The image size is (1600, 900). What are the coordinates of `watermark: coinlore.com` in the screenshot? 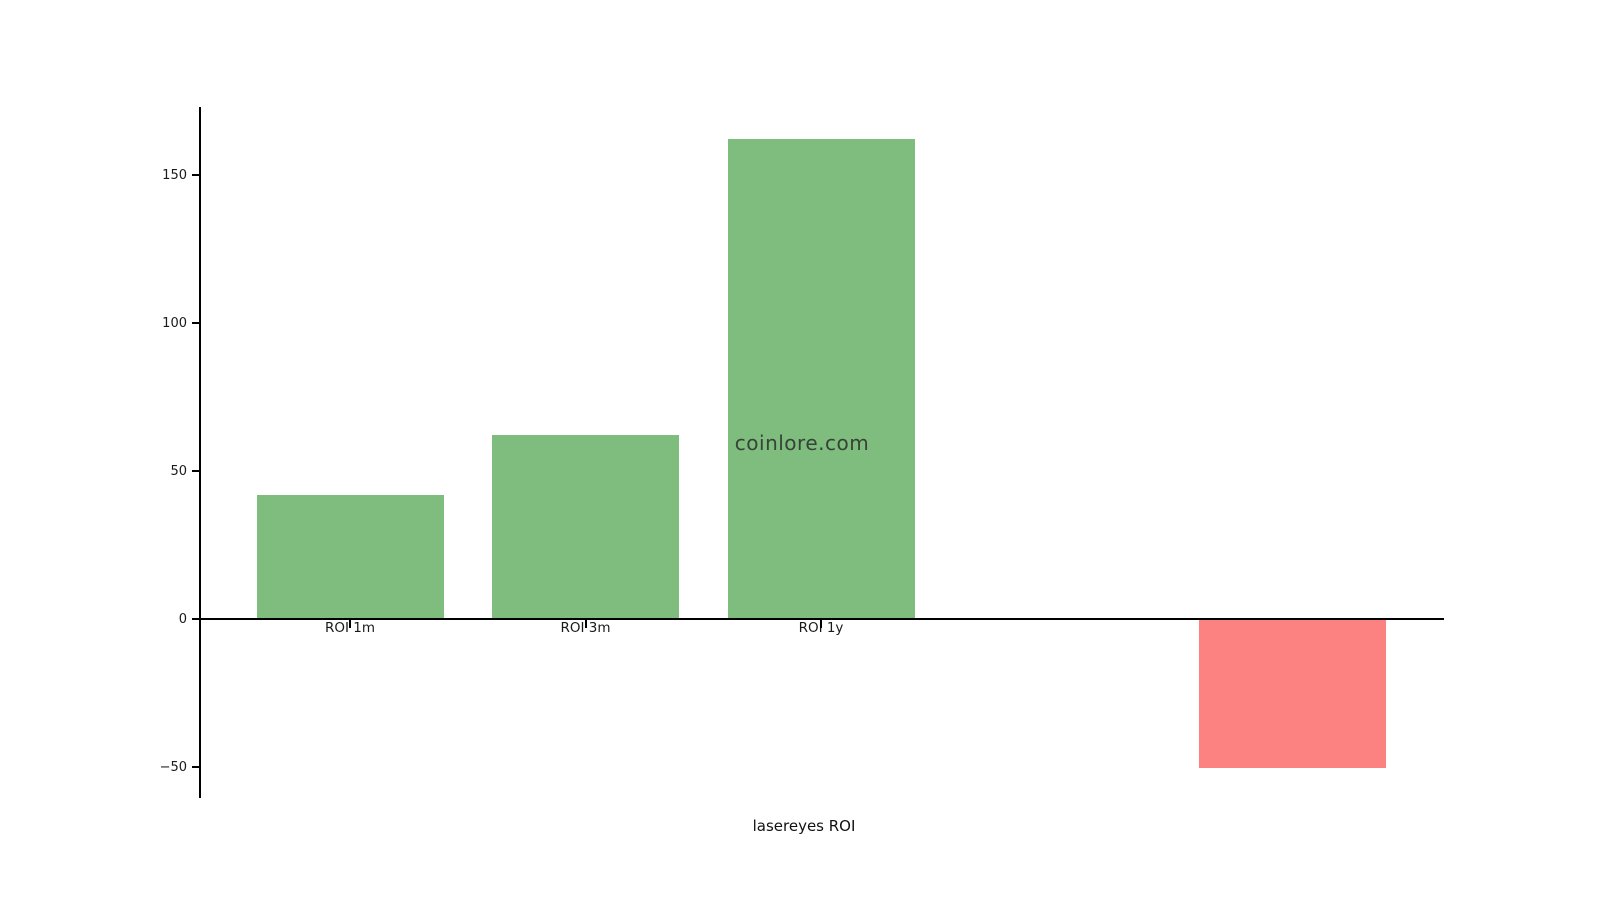 It's located at (802, 443).